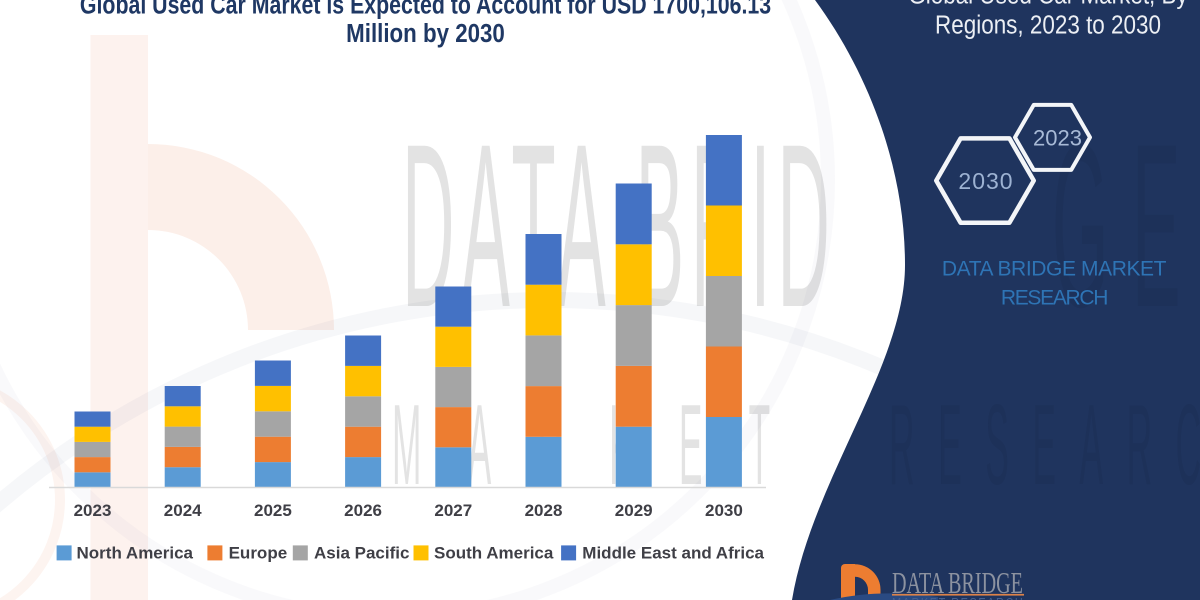 The width and height of the screenshot is (1200, 600). What do you see at coordinates (183, 510) in the screenshot?
I see `svg-text: 2024` at bounding box center [183, 510].